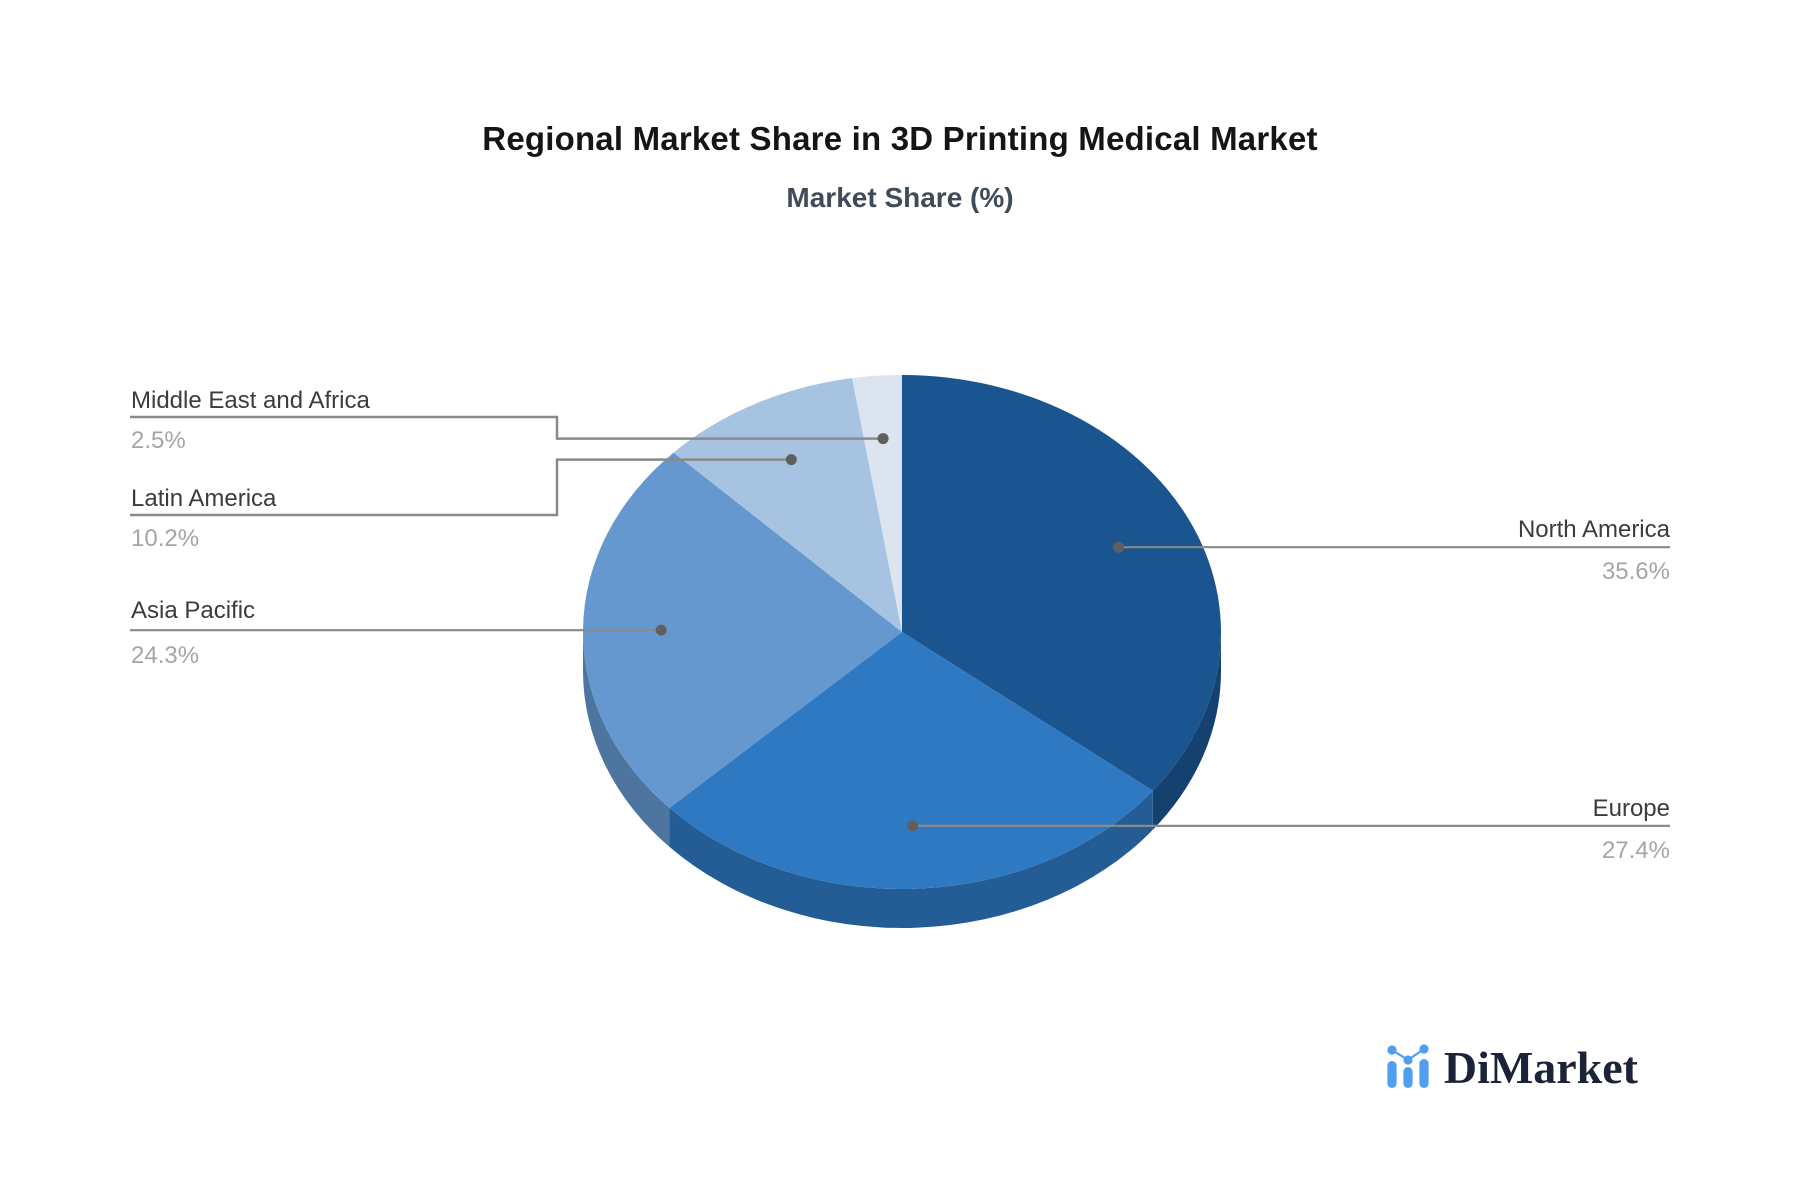 Image resolution: width=1800 pixels, height=1196 pixels. What do you see at coordinates (1408, 1068) in the screenshot?
I see `dimarket-logo-icon` at bounding box center [1408, 1068].